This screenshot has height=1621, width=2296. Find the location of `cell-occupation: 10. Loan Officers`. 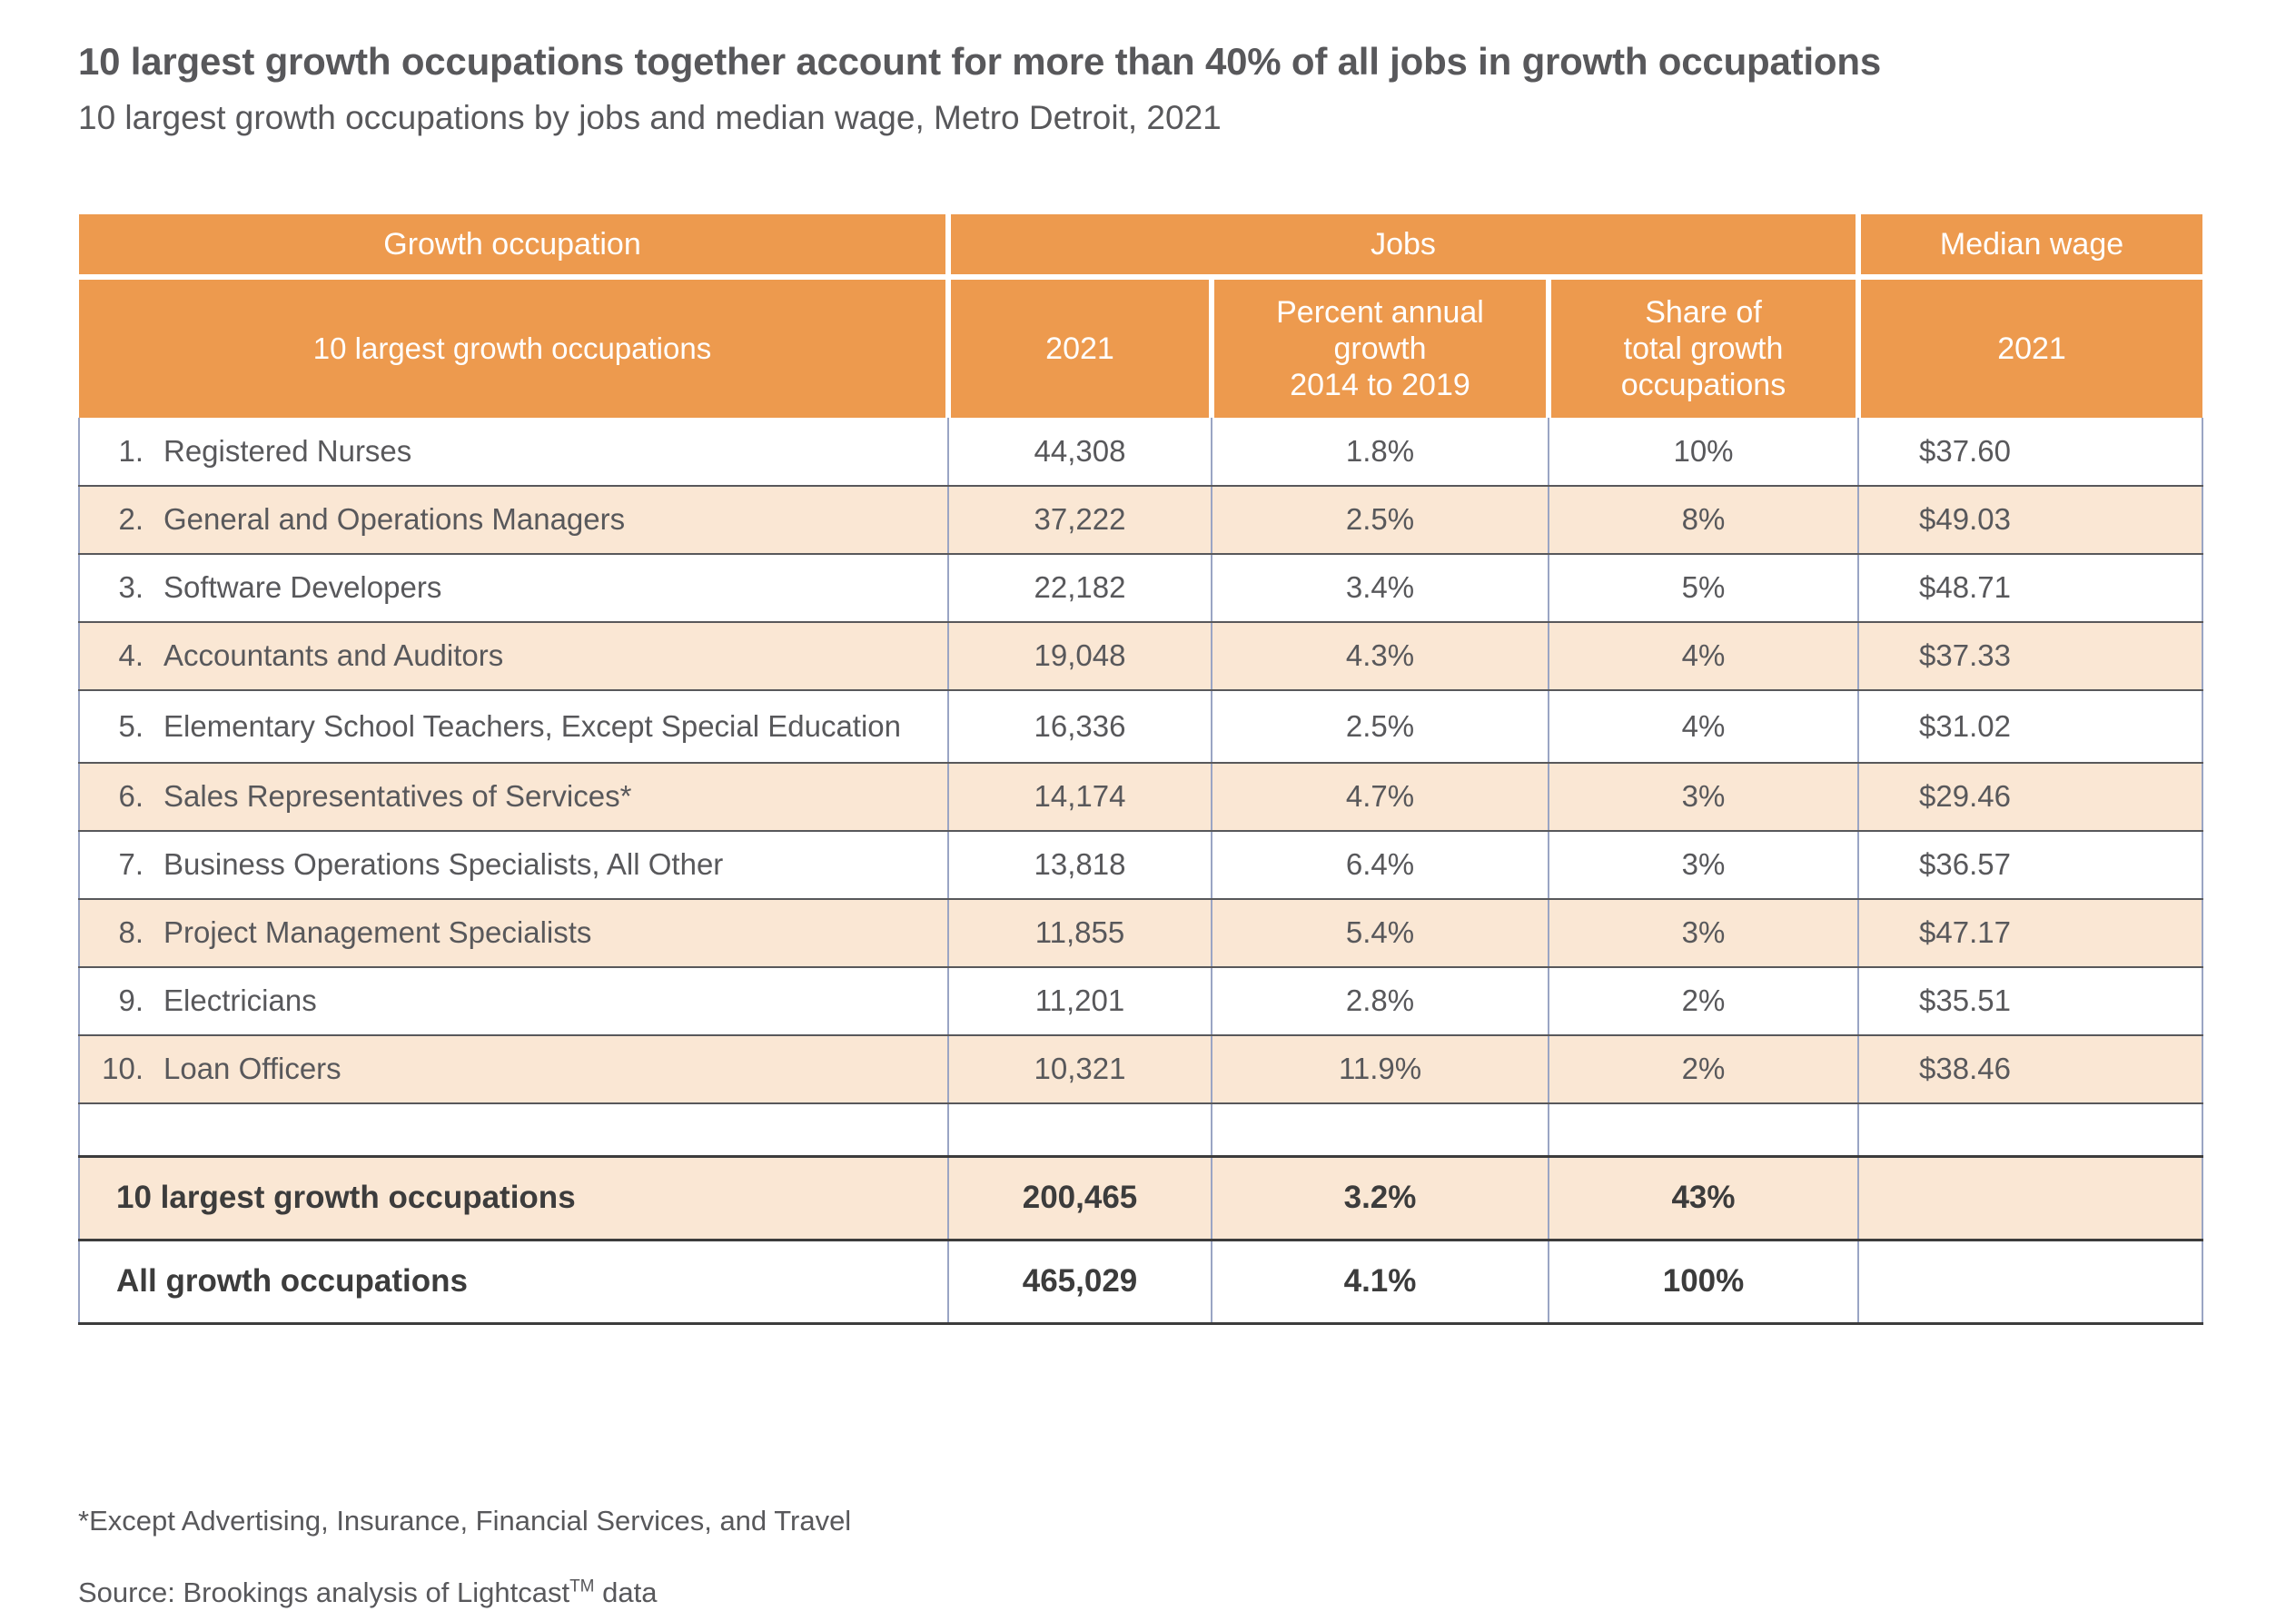

cell-occupation: 10. Loan Officers is located at coordinates (513, 1069).